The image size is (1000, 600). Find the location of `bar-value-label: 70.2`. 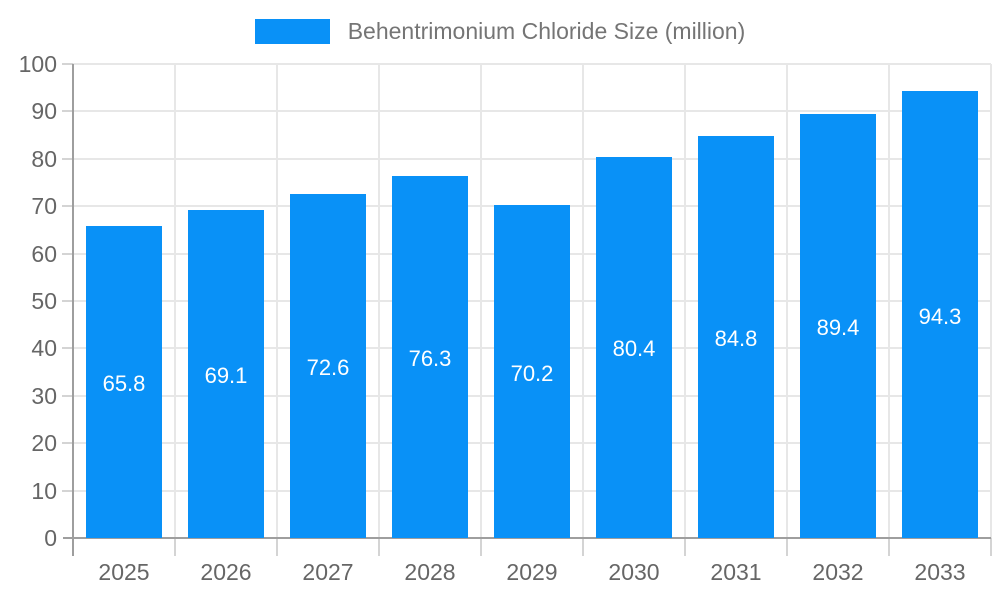

bar-value-label: 70.2 is located at coordinates (532, 373).